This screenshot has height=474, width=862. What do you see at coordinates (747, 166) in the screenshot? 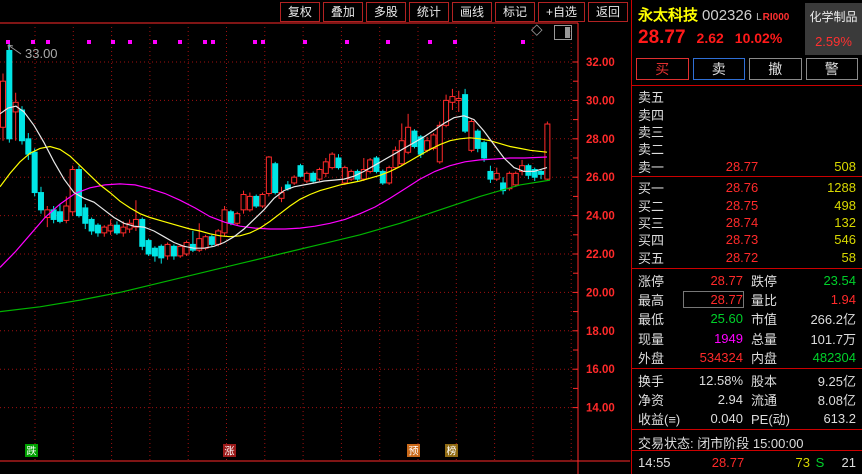
I see `sell-level-row: 卖一 28.77 508` at bounding box center [747, 166].